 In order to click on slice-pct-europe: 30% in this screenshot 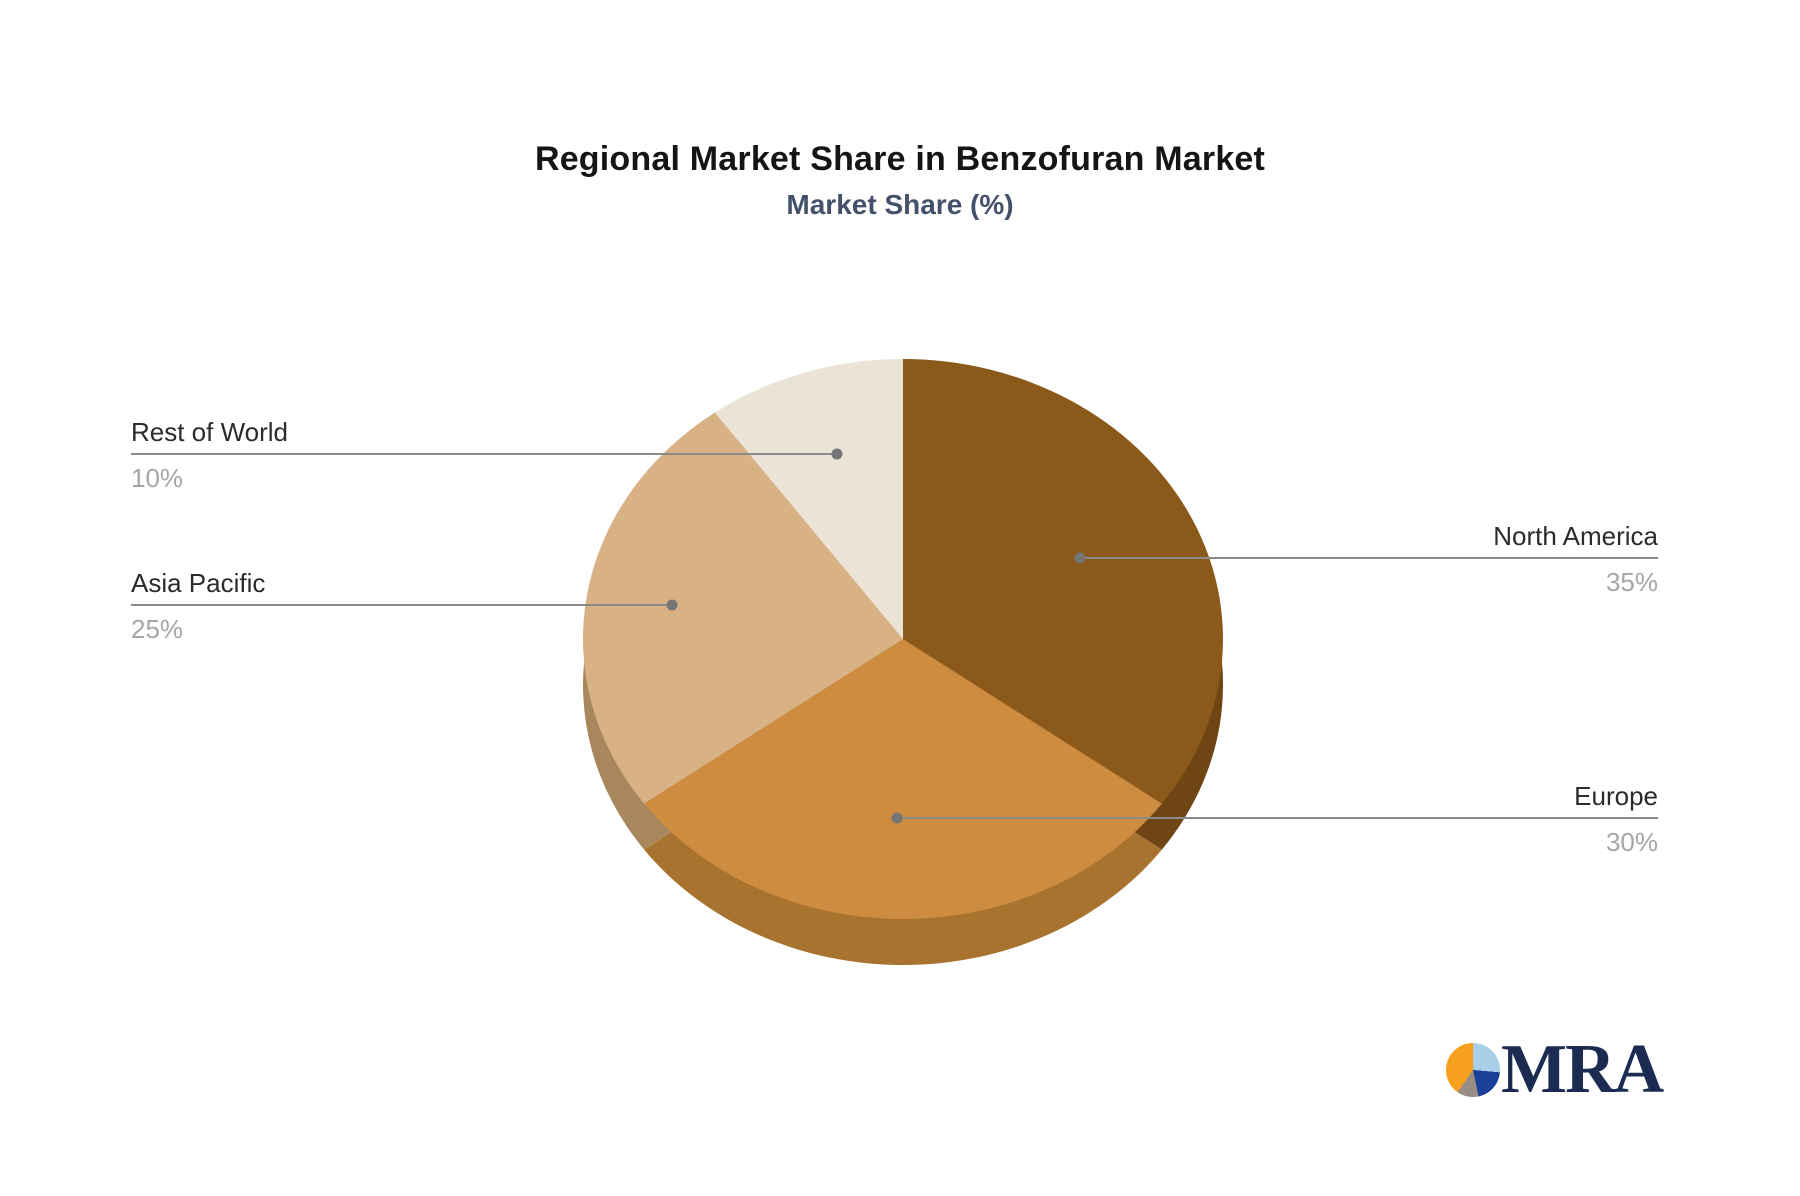, I will do `click(1631, 842)`.